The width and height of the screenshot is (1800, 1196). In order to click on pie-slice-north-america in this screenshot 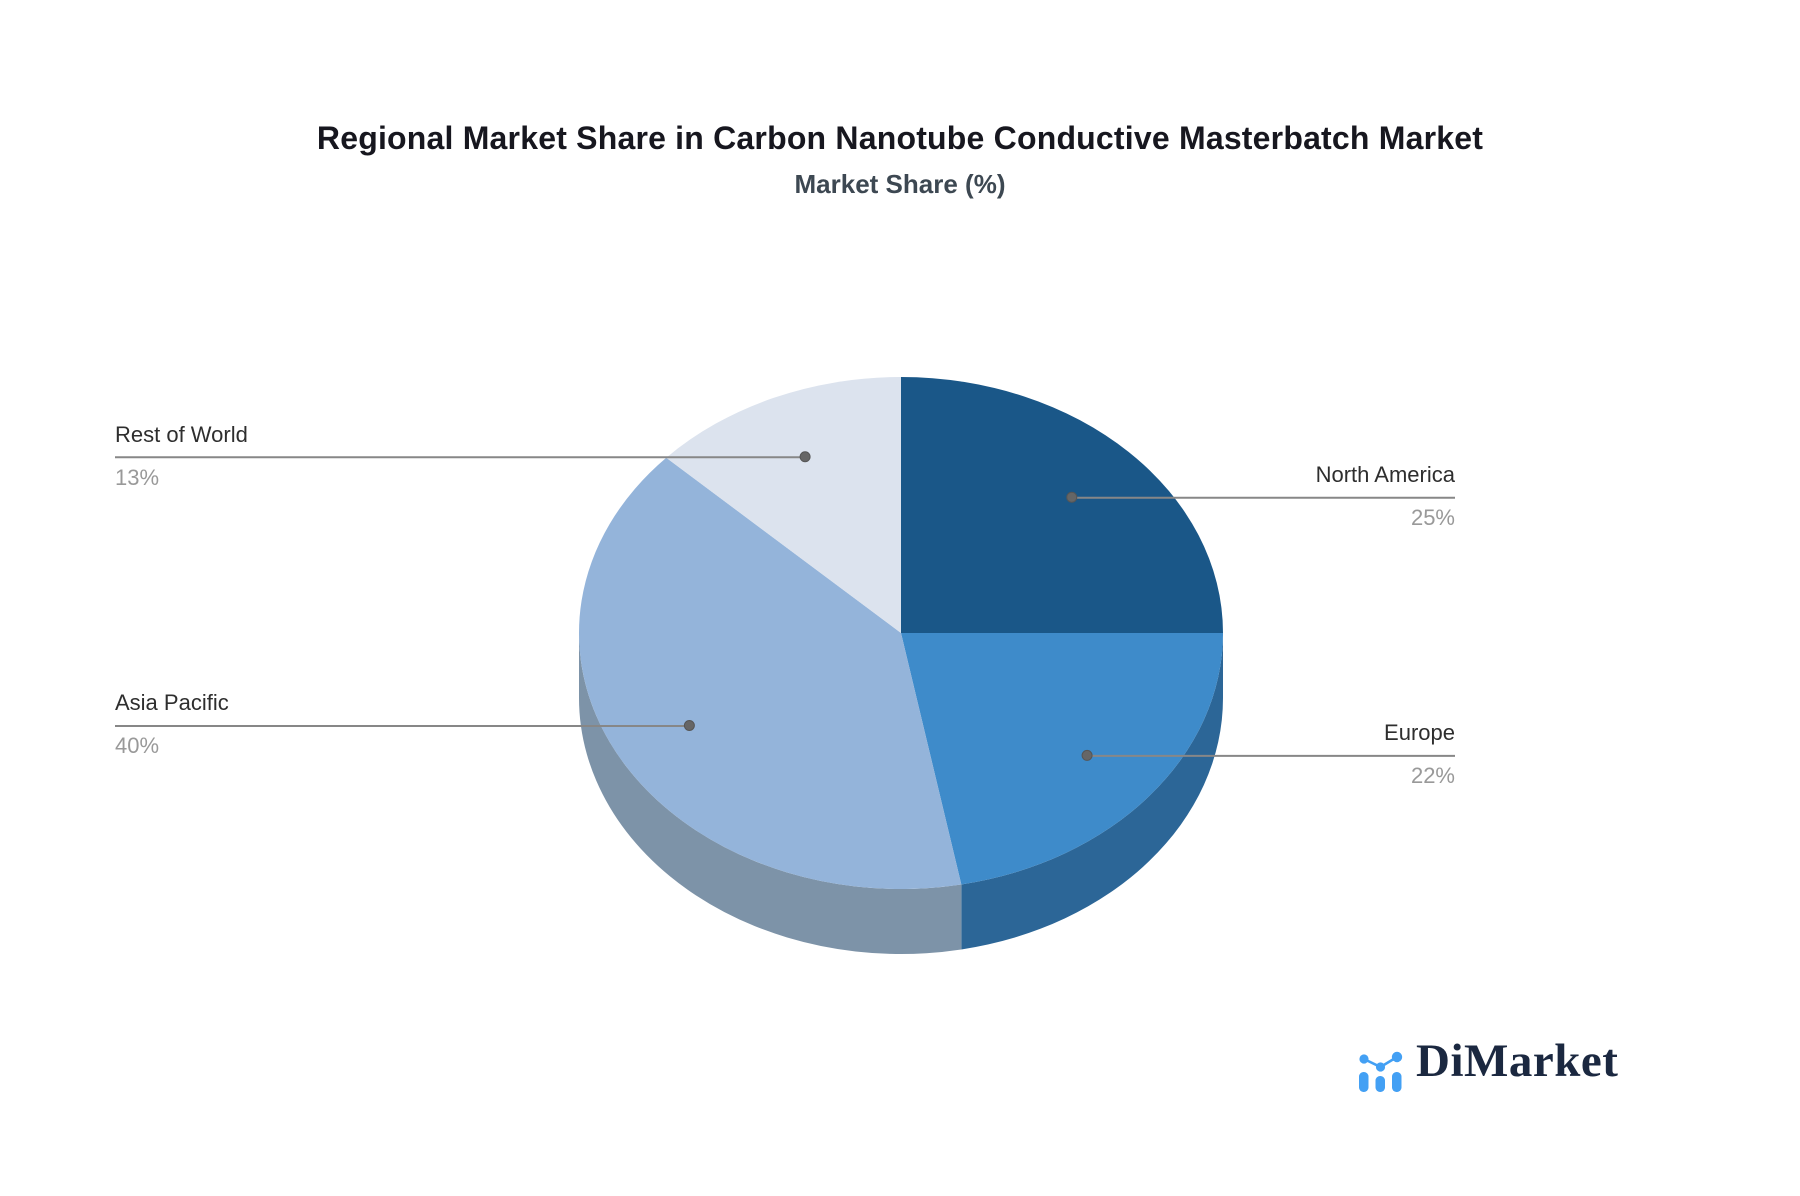, I will do `click(1062, 505)`.